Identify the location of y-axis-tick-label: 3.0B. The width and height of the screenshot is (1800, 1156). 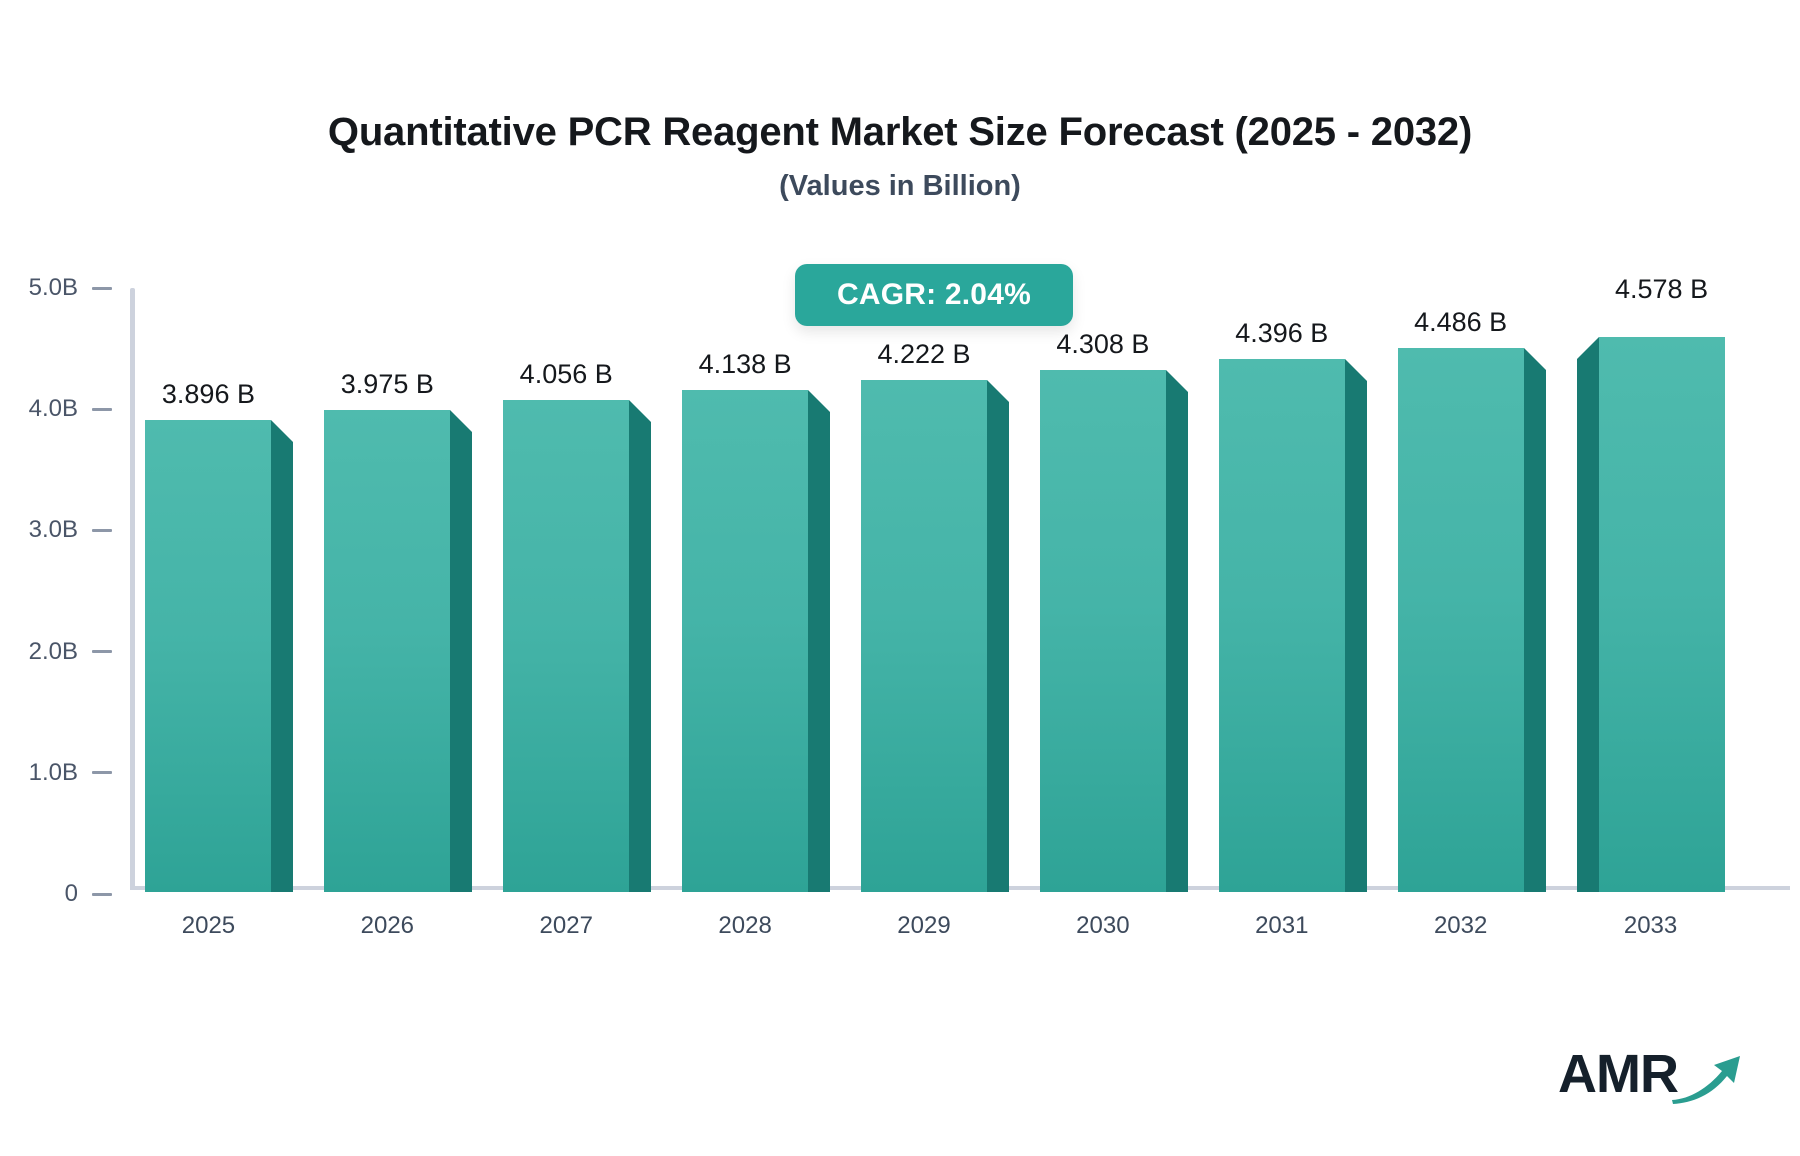
(53, 530).